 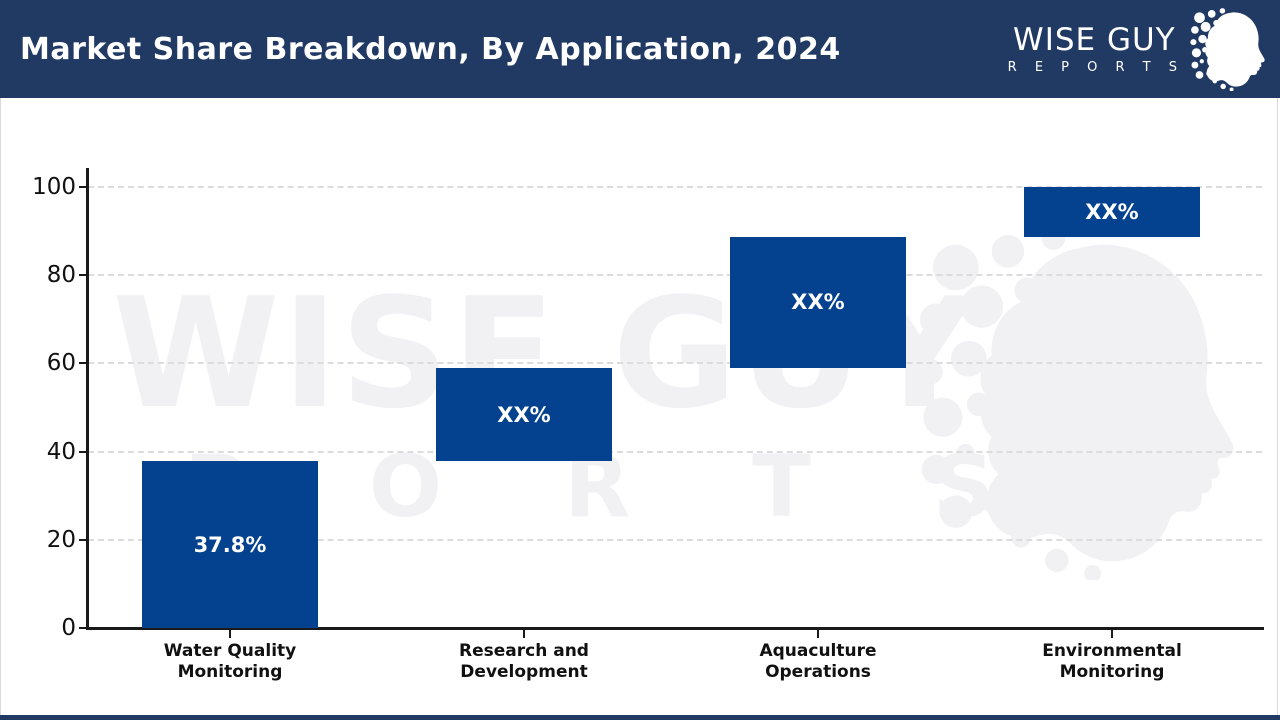 I want to click on x-category-label-line: Water Quality, so click(x=230, y=651).